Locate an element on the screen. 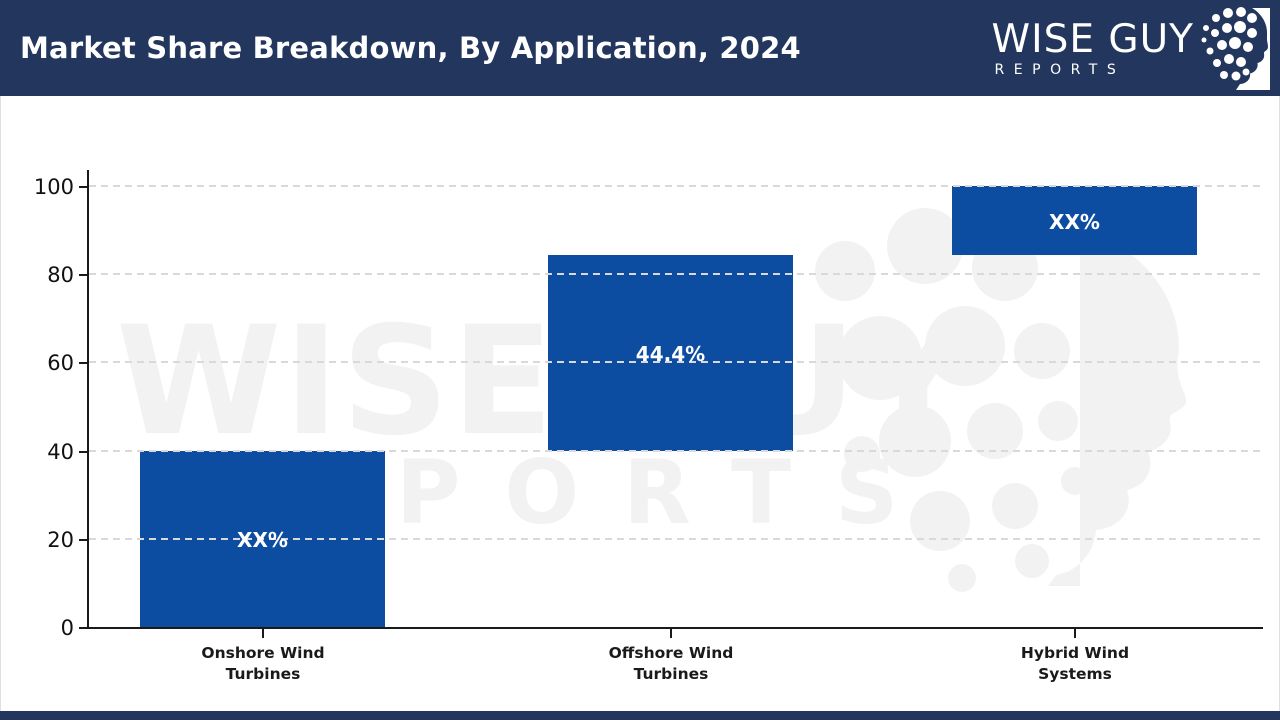  x-axis-line is located at coordinates (675, 628).